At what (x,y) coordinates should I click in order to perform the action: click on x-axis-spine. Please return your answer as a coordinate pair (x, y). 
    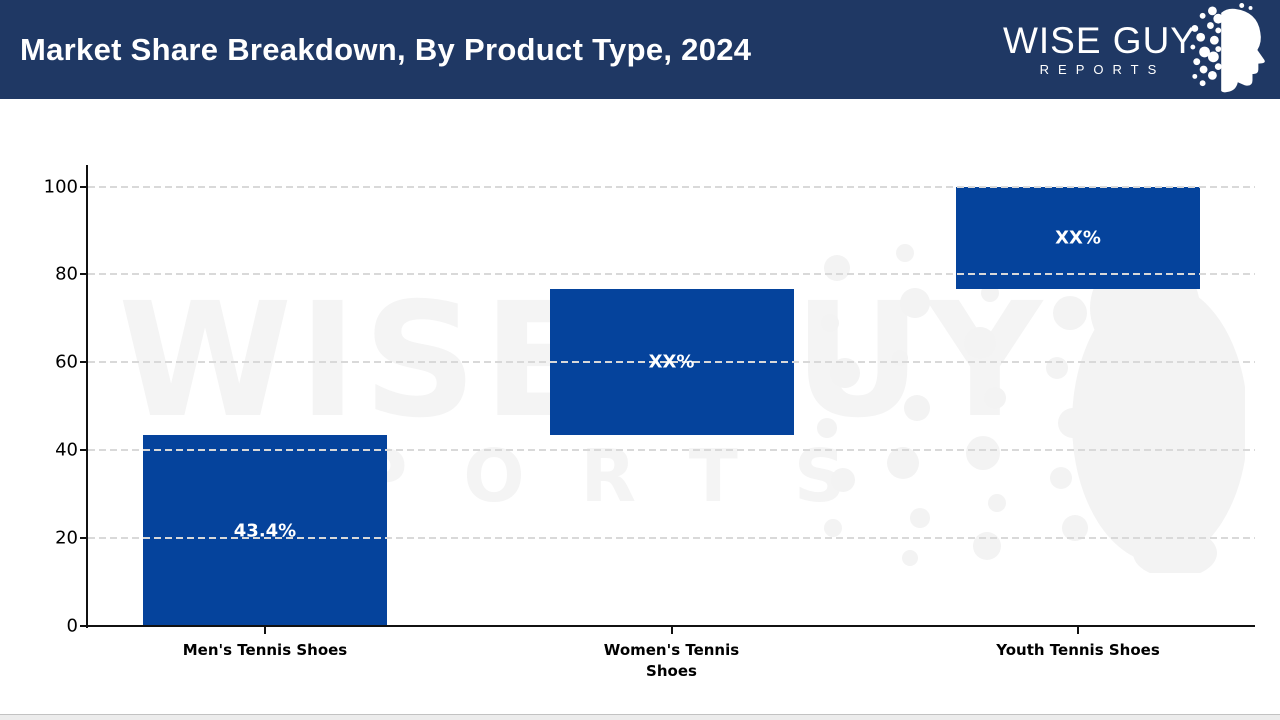
    Looking at the image, I should click on (670, 626).